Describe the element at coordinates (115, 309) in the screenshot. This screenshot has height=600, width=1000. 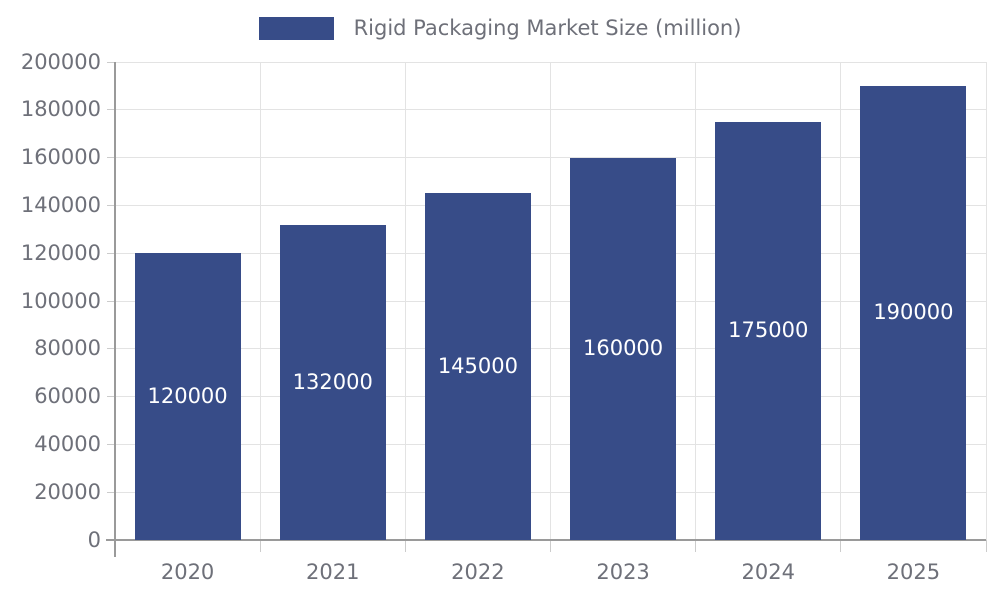
I see `y-axis-line` at that location.